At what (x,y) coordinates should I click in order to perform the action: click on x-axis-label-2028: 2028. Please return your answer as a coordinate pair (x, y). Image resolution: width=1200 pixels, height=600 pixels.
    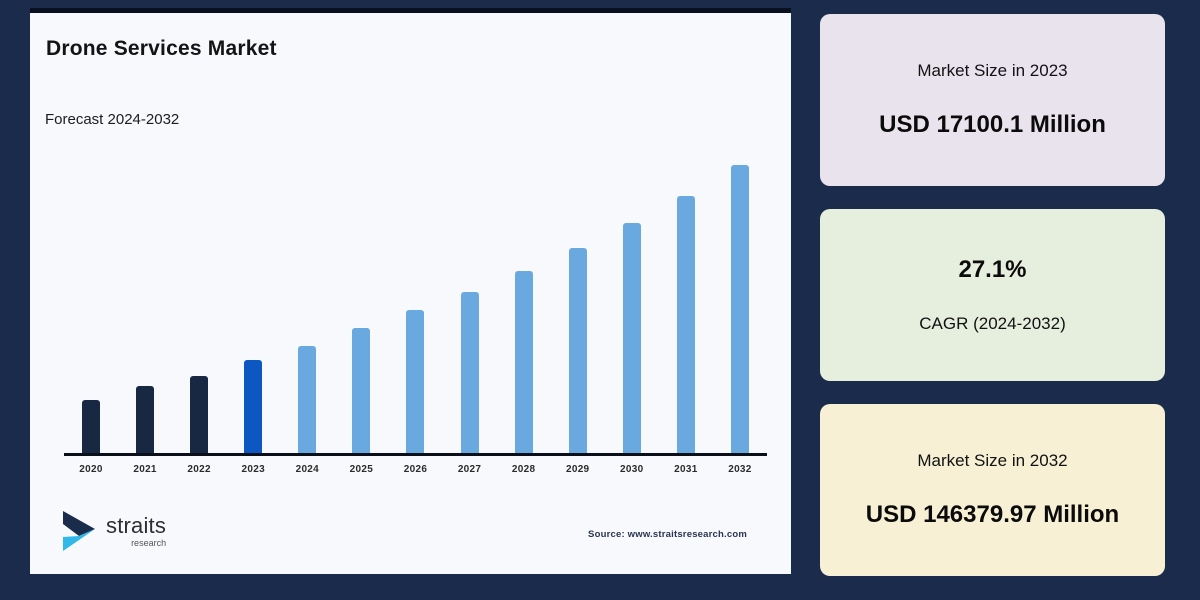
    Looking at the image, I should click on (523, 469).